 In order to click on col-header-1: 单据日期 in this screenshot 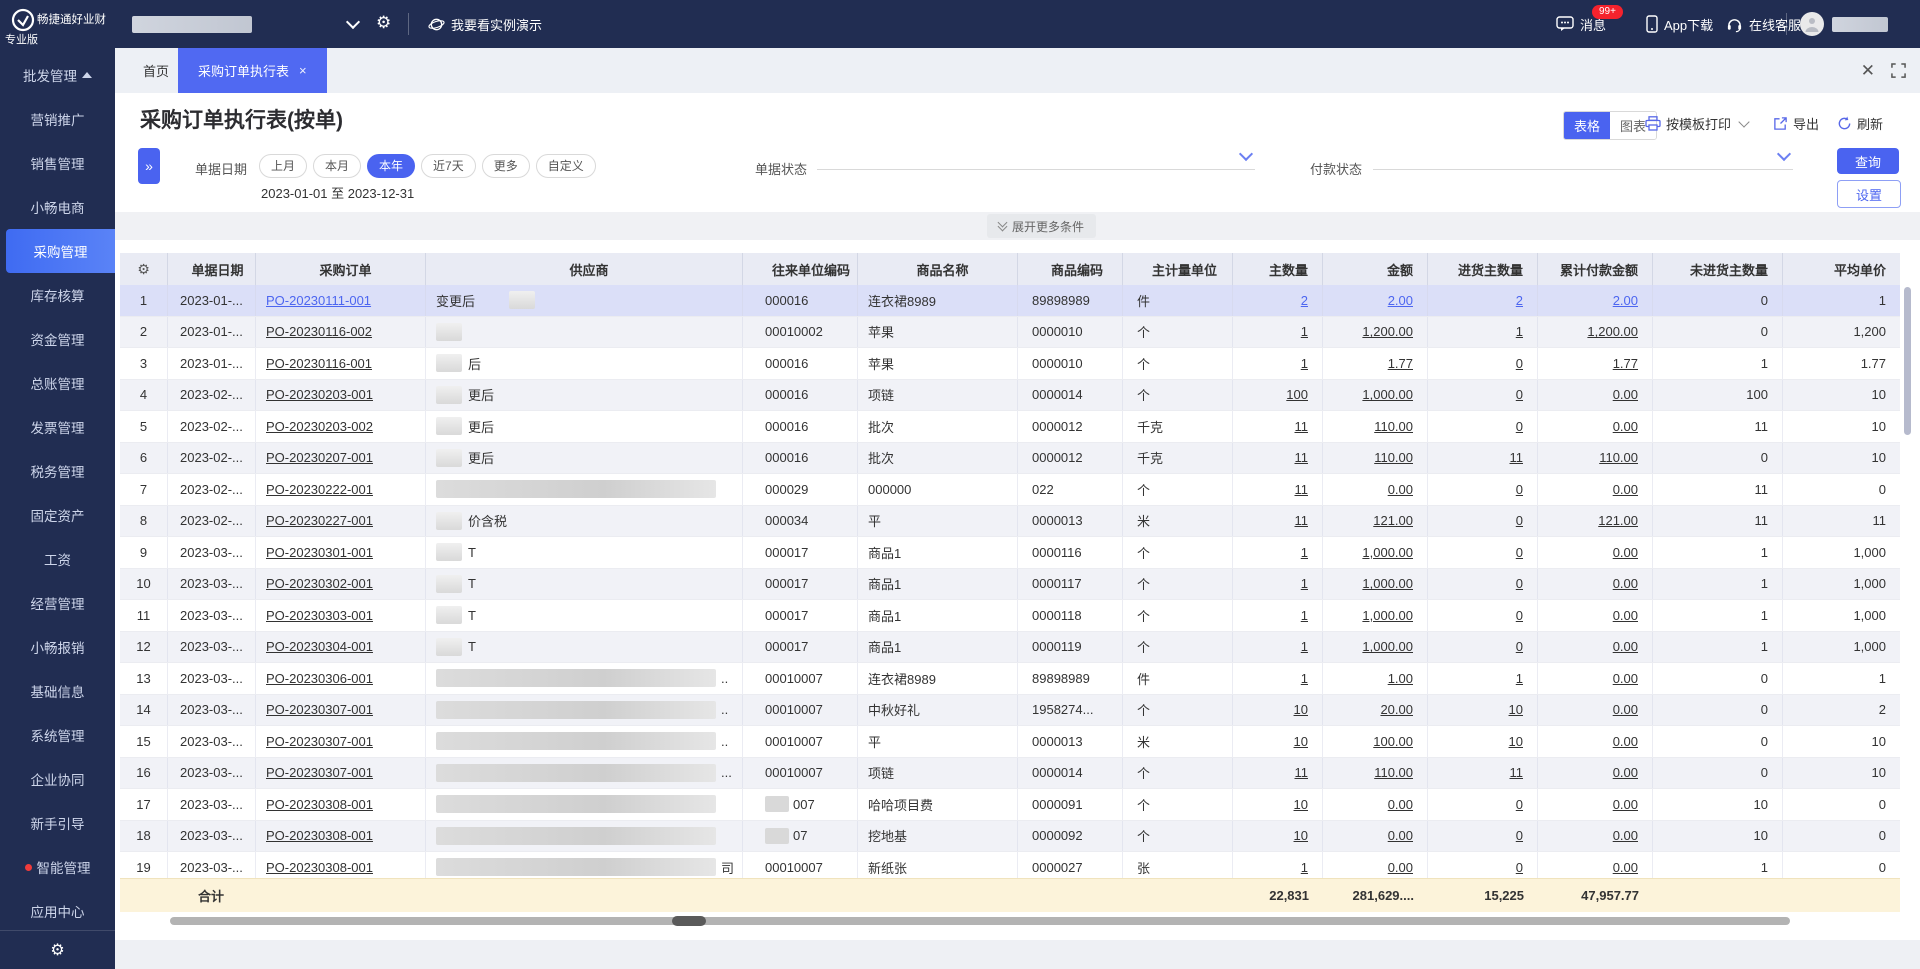, I will do `click(212, 269)`.